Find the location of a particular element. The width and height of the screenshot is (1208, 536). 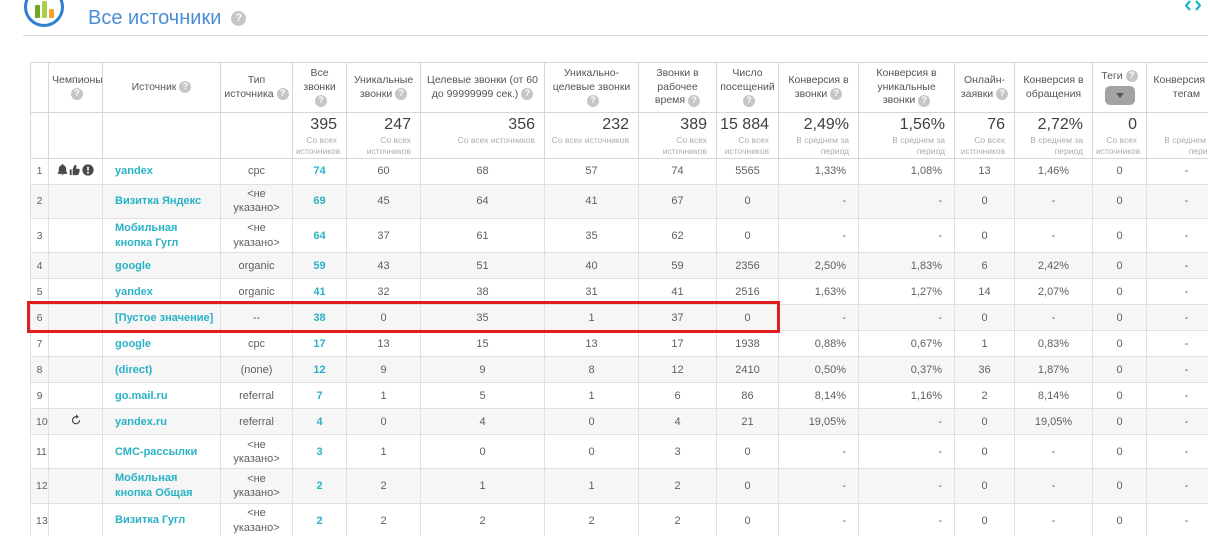

tags-filter-button is located at coordinates (1119, 96).